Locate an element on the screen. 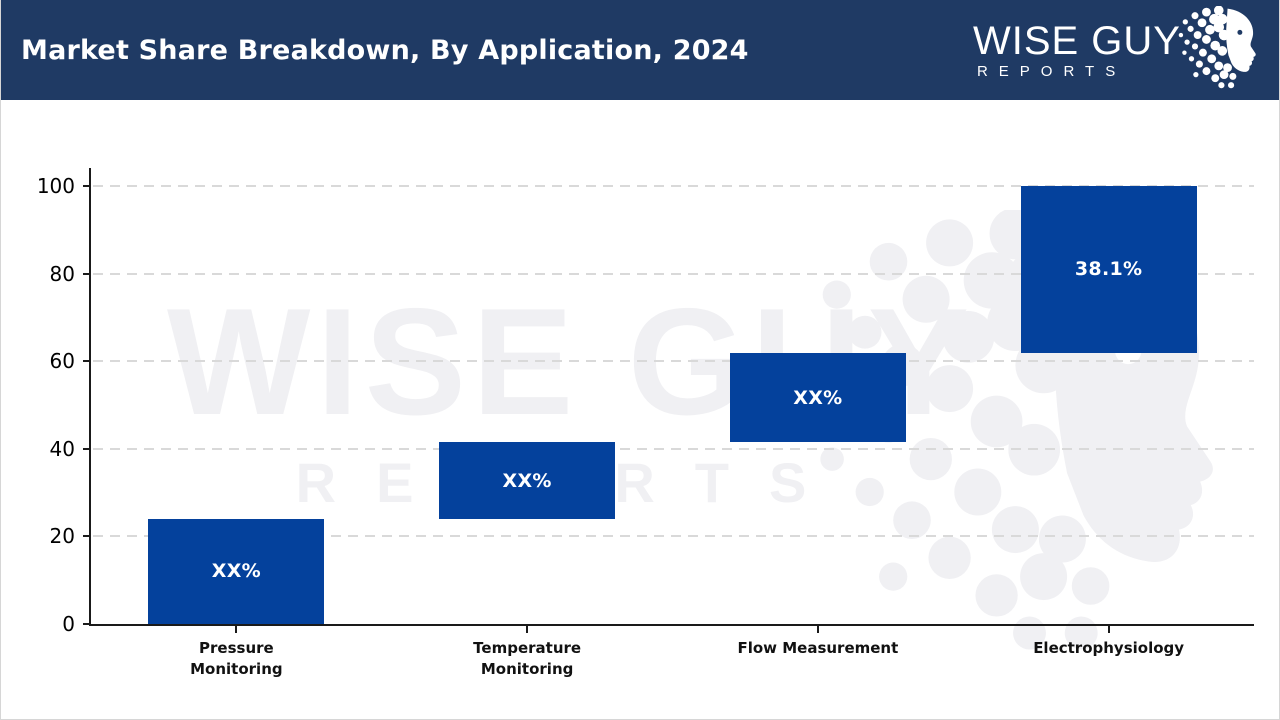 The image size is (1280, 720). bar-temperature-monitoring: XX% is located at coordinates (527, 480).